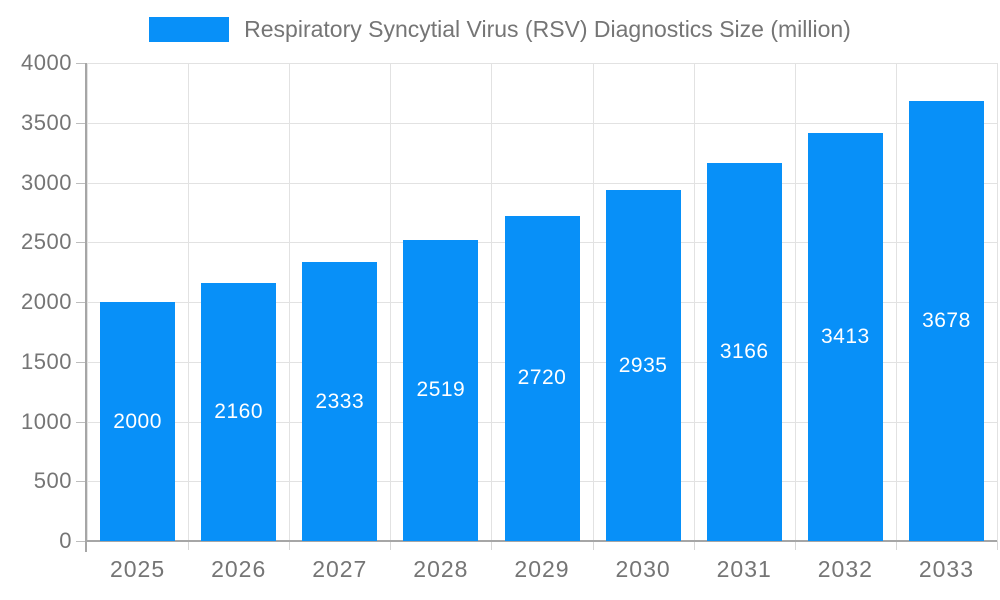 This screenshot has width=1000, height=600. I want to click on bar-value-label: 2333, so click(340, 401).